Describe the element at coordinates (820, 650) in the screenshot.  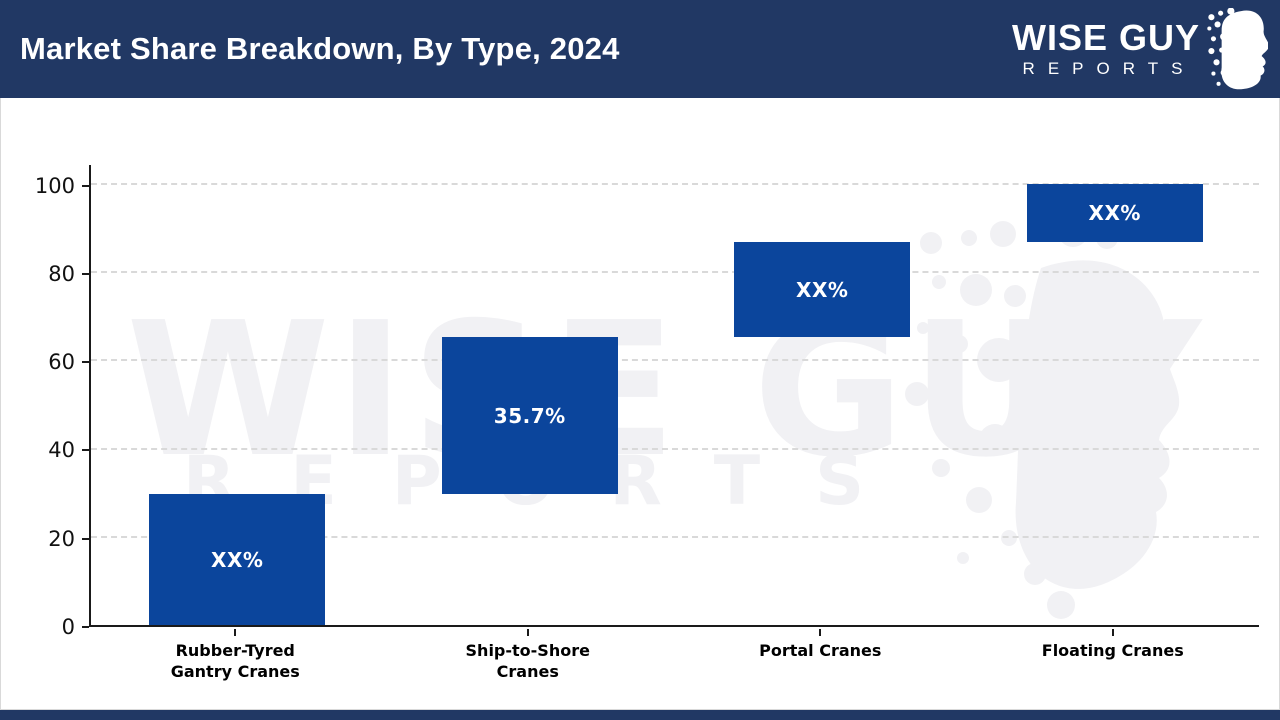
I see `x-category-label: Portal Cranes` at that location.